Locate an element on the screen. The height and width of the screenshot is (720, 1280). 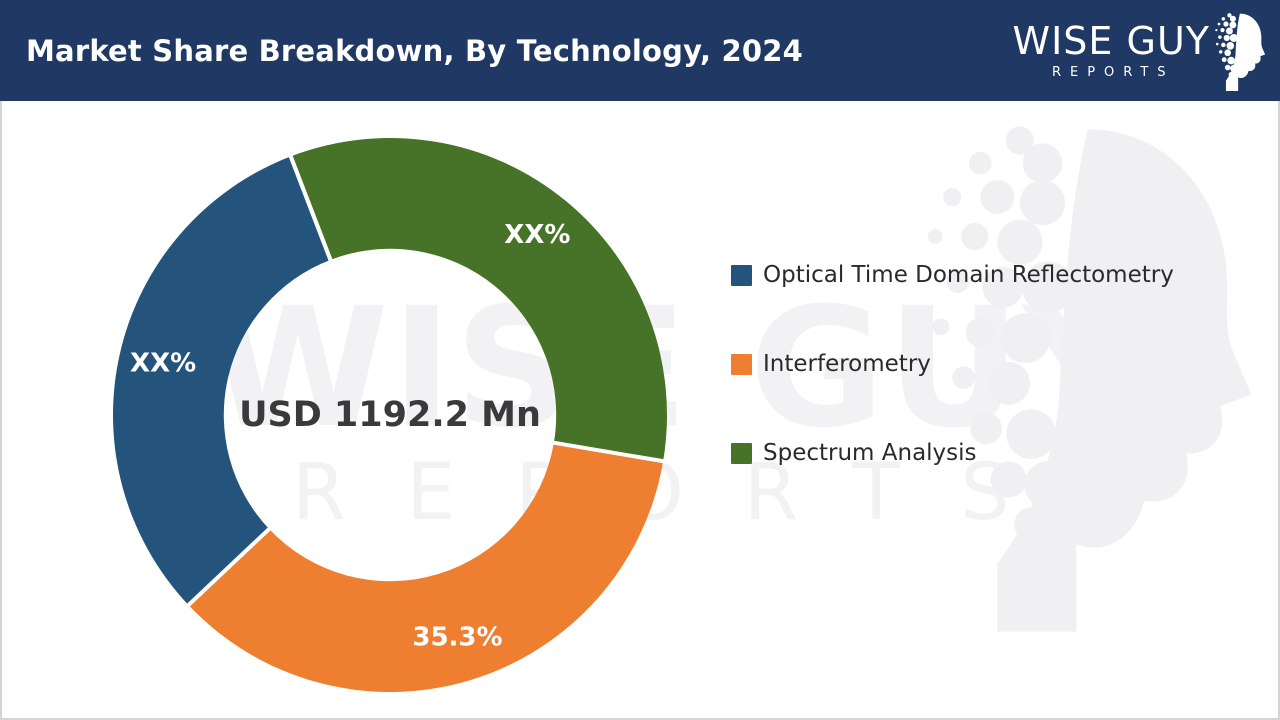
legend-label: Spectrum Analysis is located at coordinates (870, 453).